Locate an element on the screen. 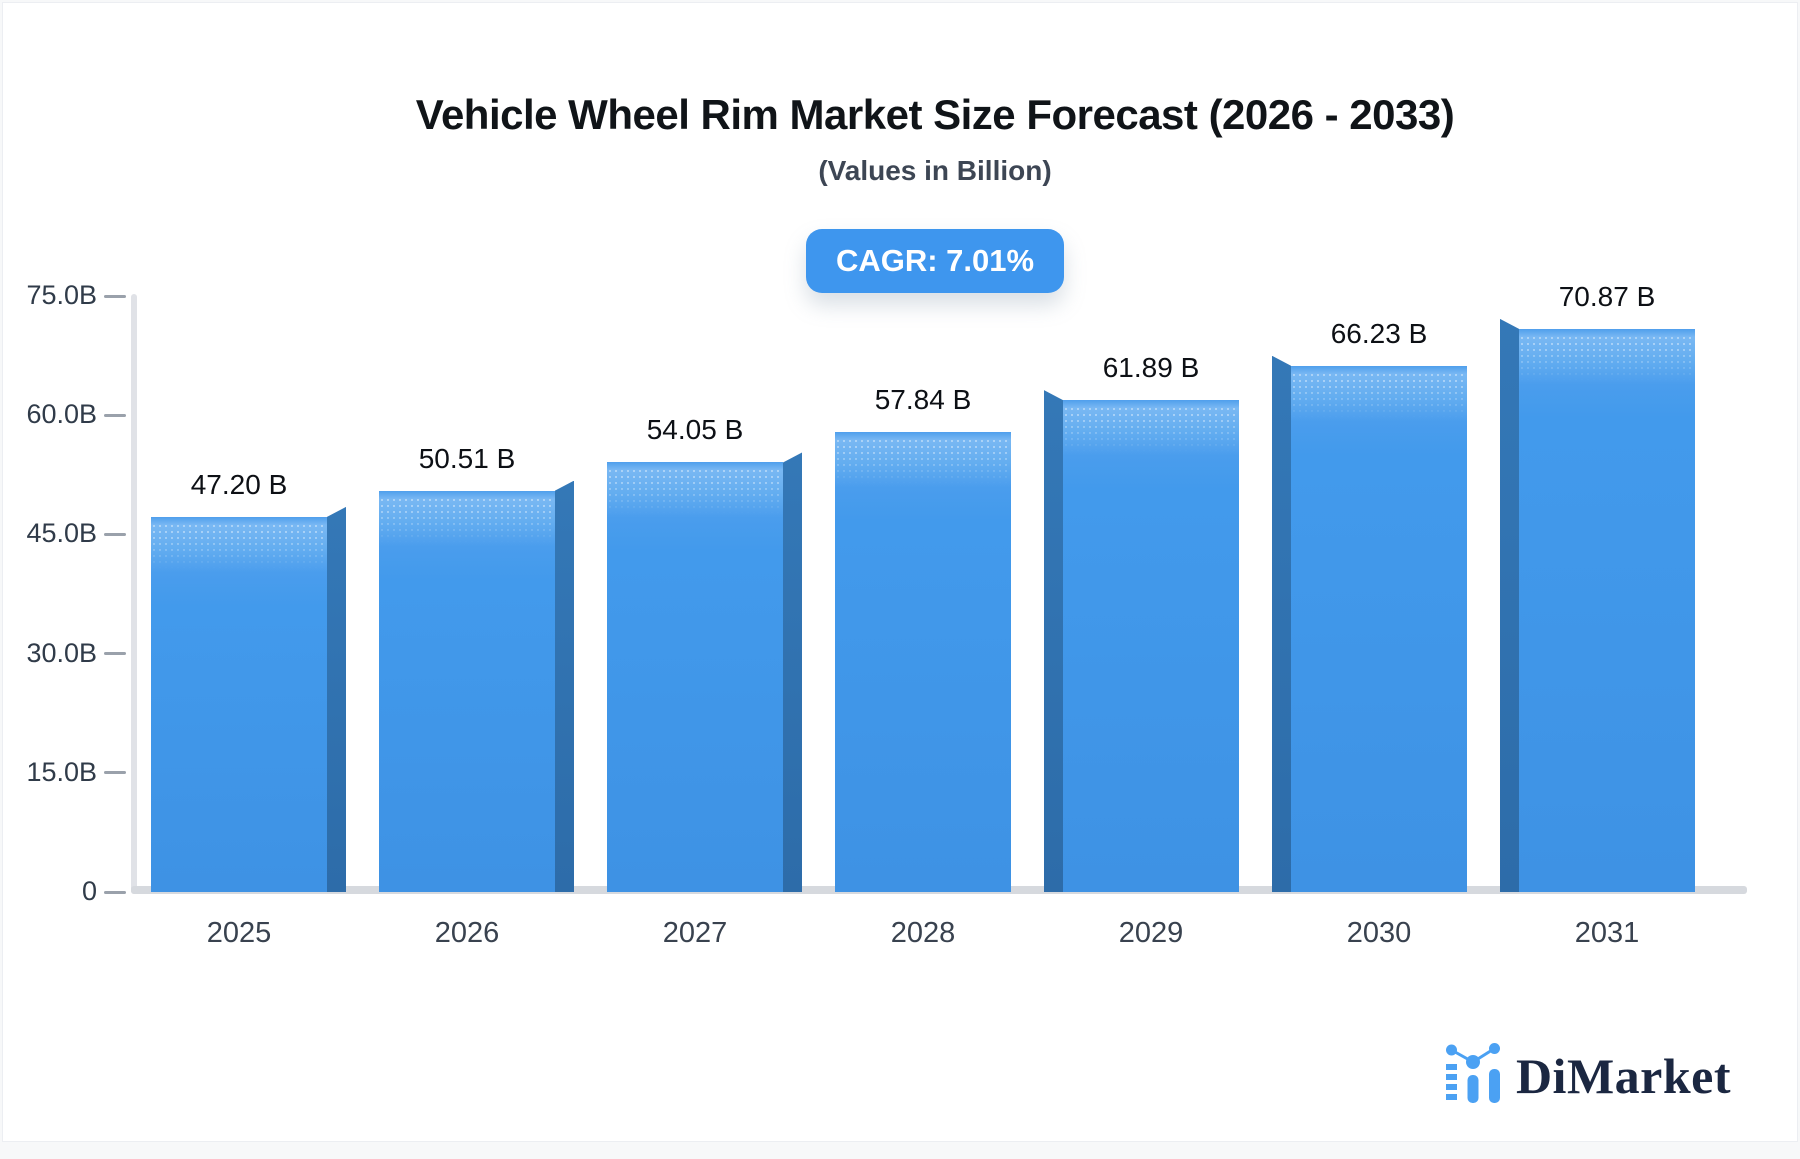 The width and height of the screenshot is (1800, 1159). bar-2027 is located at coordinates (695, 677).